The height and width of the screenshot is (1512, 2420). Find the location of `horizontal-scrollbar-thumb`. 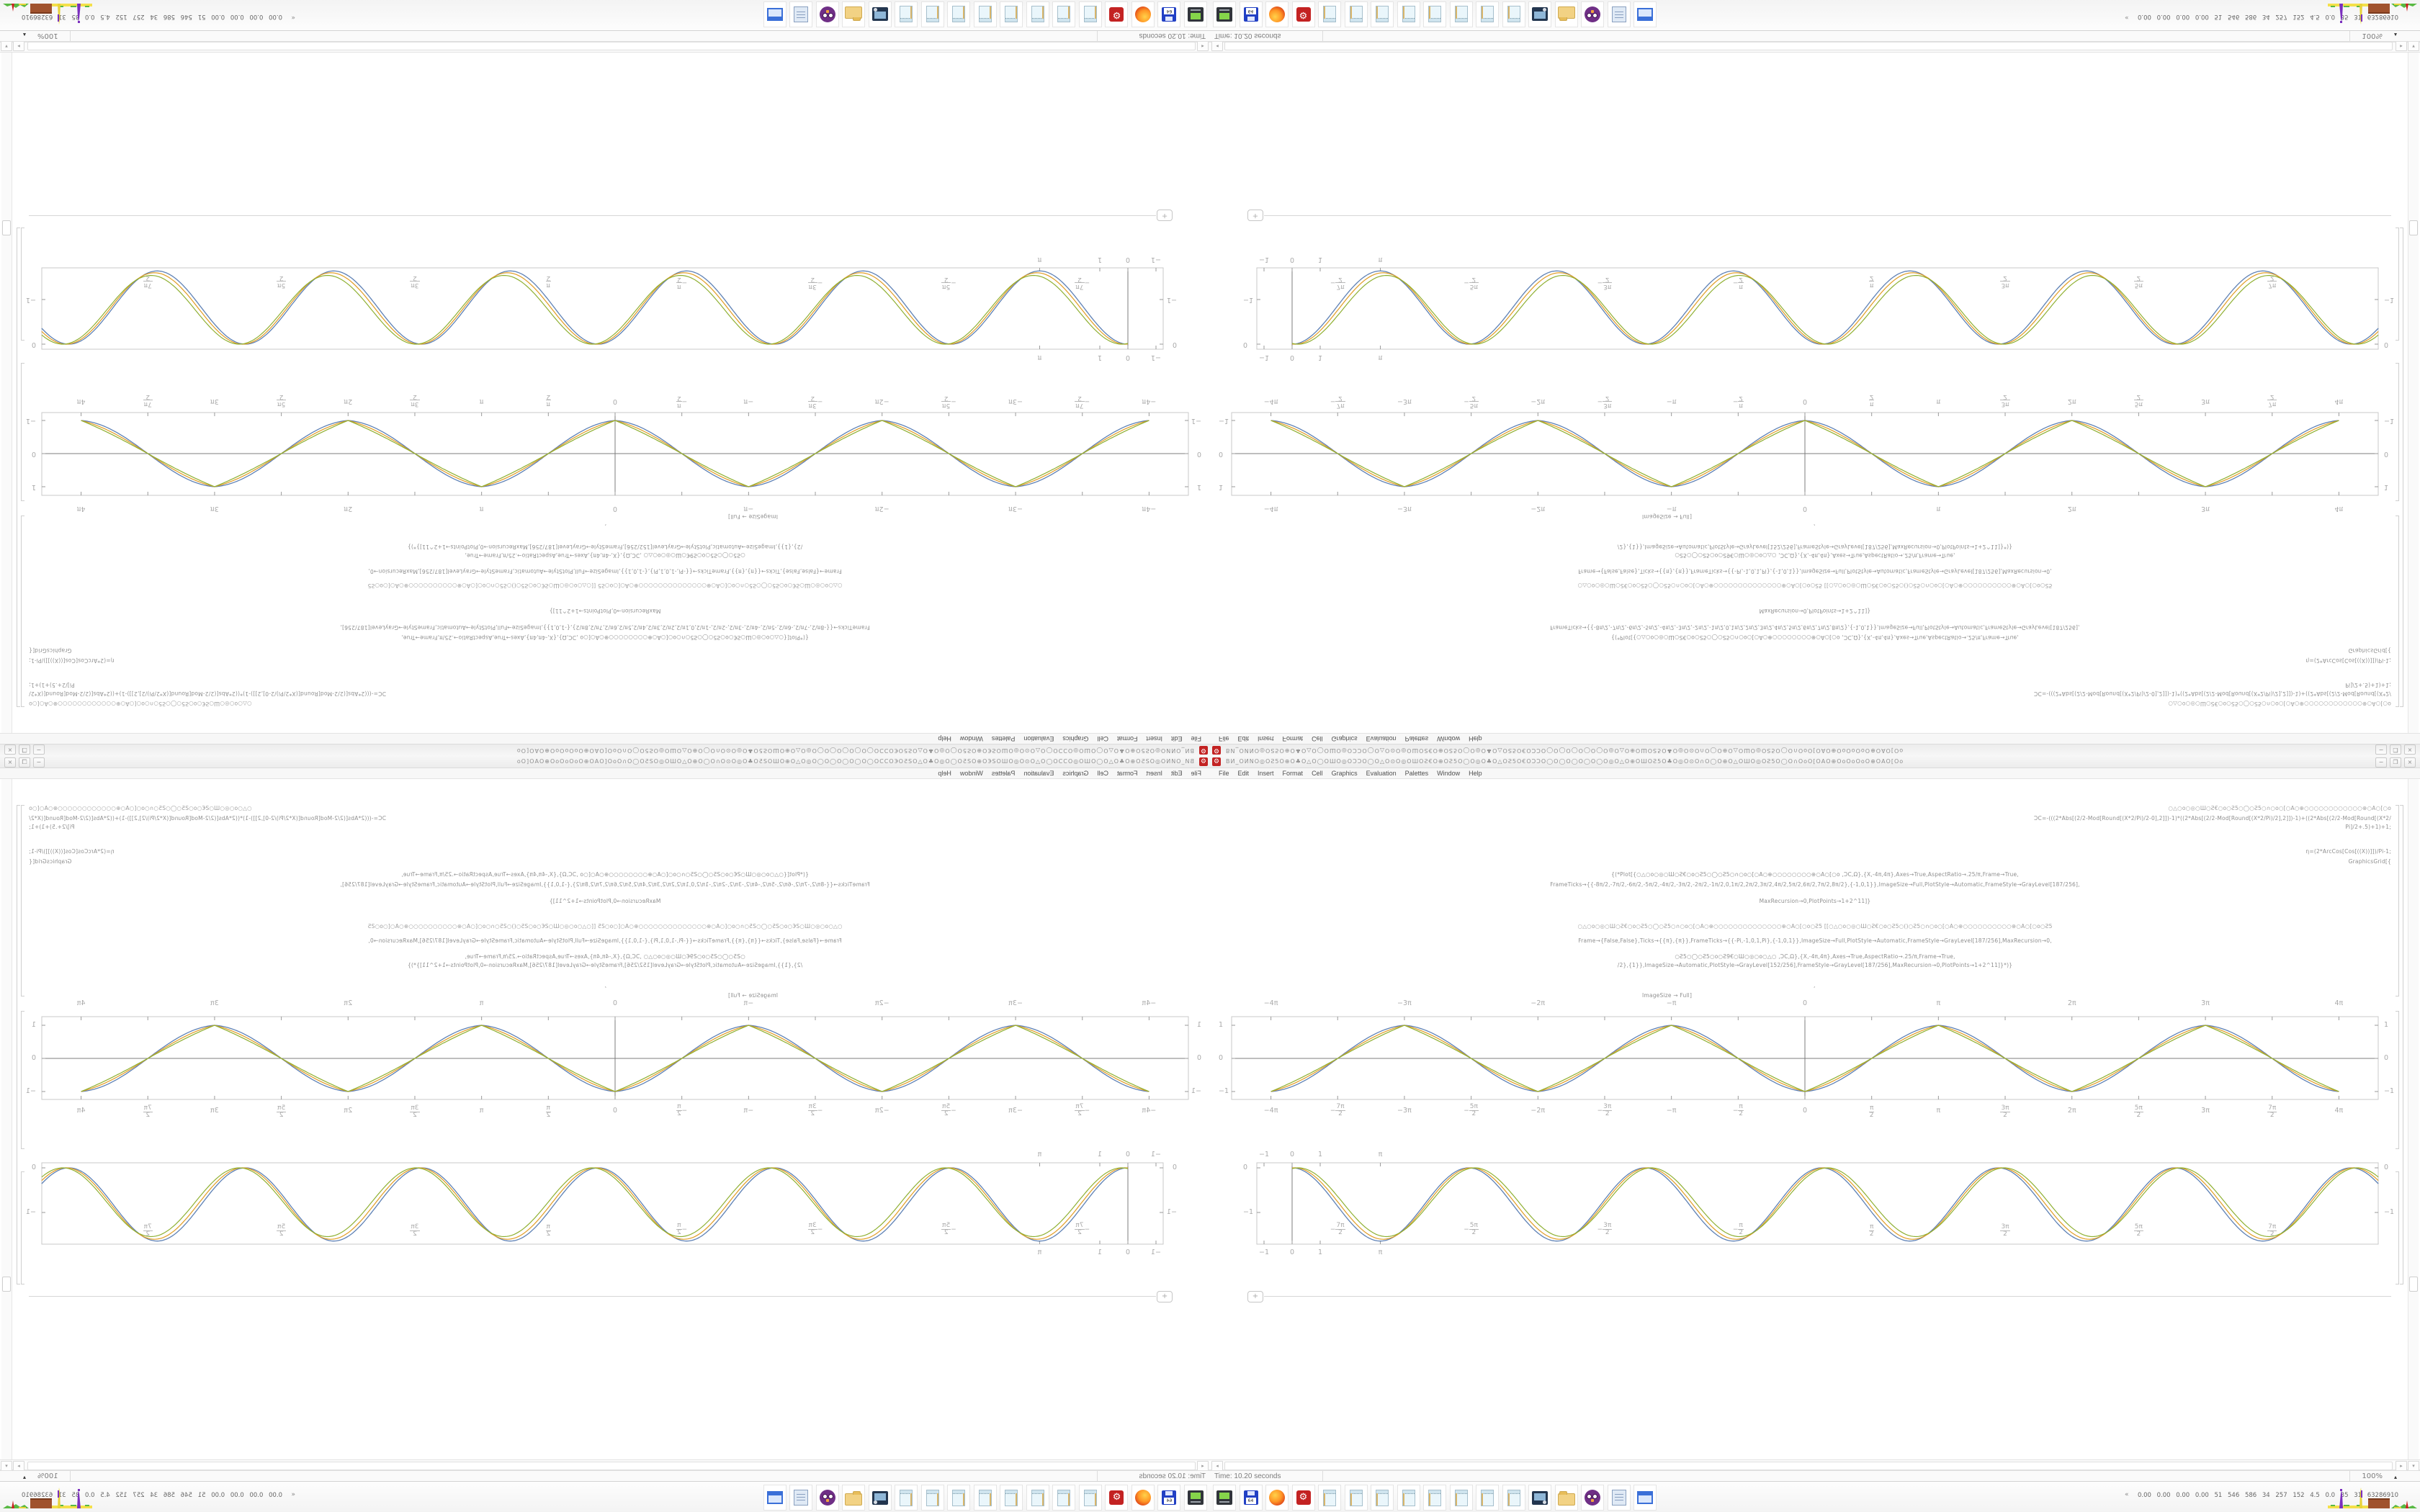

horizontal-scrollbar-thumb is located at coordinates (1808, 1466).